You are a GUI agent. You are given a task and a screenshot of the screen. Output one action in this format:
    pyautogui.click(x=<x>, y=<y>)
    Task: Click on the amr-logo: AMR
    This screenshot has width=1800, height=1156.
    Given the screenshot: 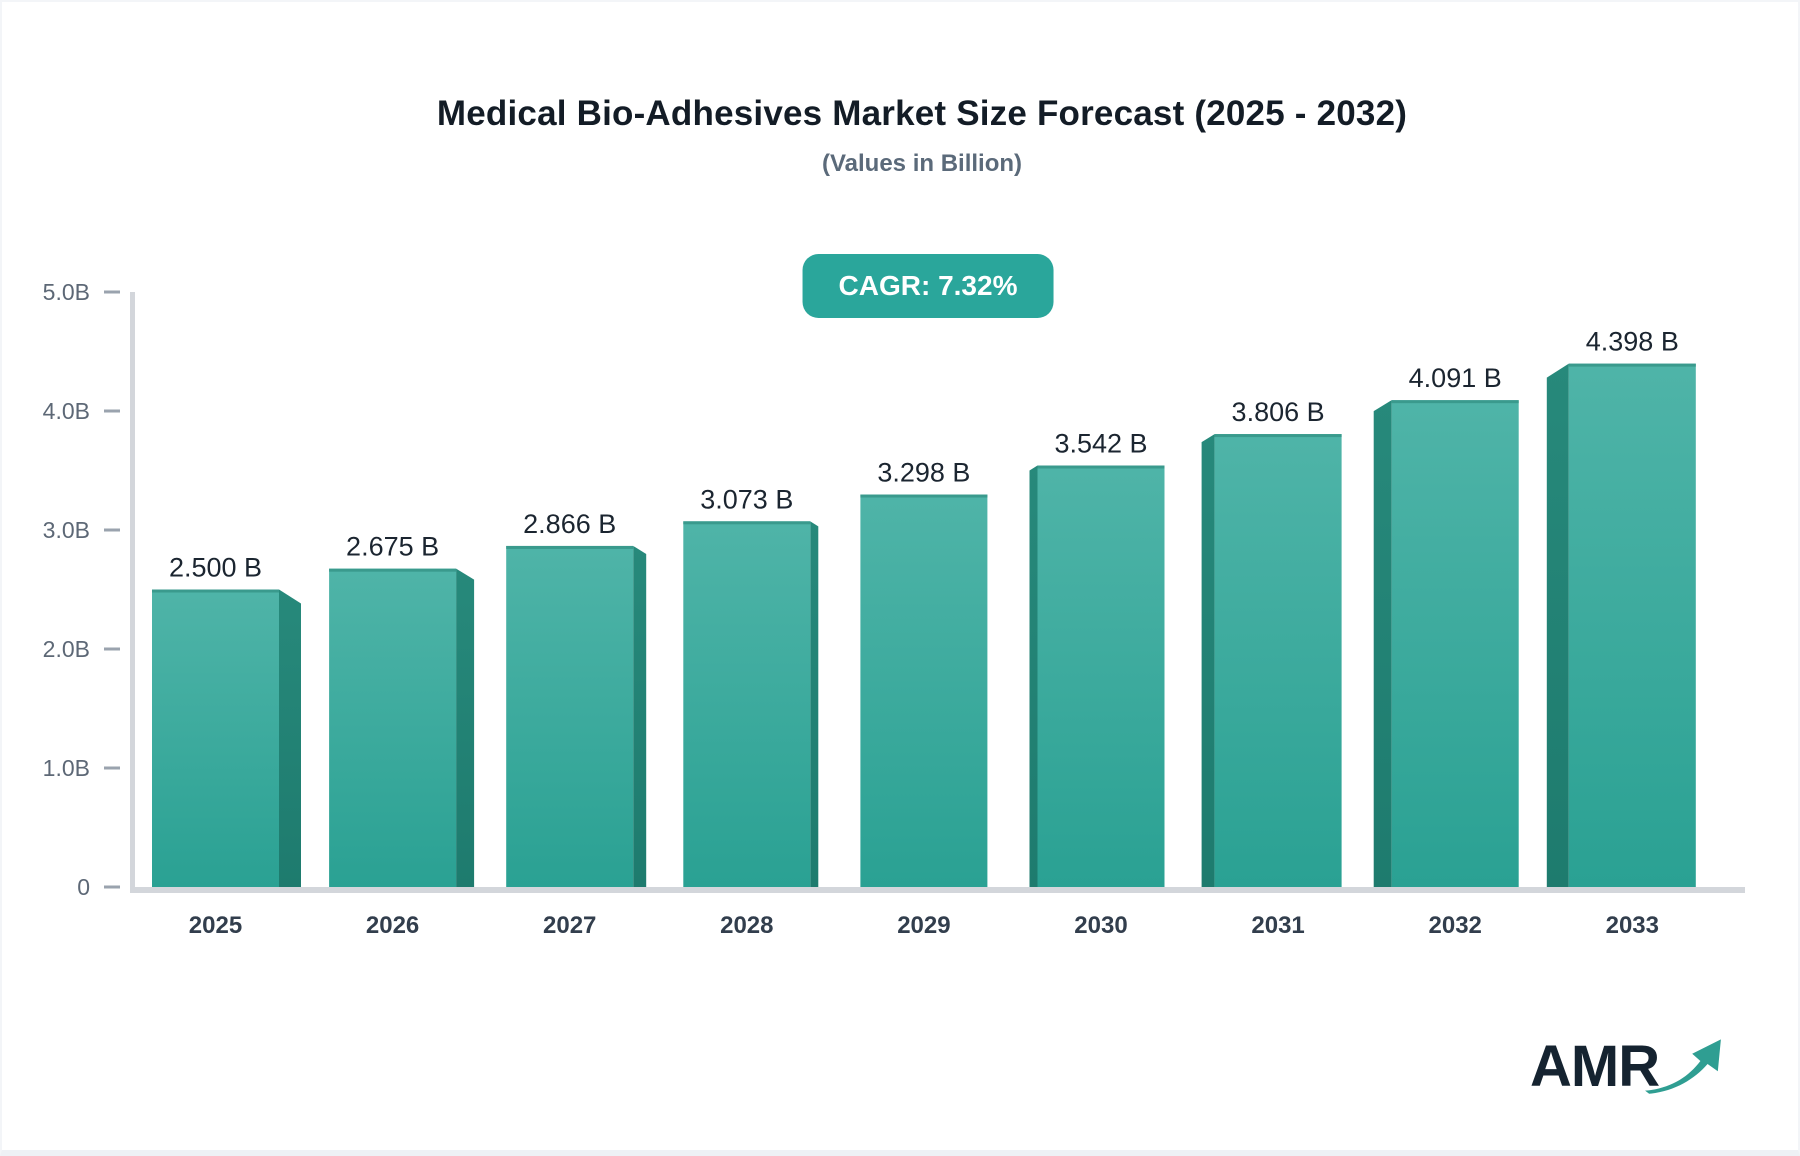 What is the action you would take?
    pyautogui.click(x=1627, y=1064)
    